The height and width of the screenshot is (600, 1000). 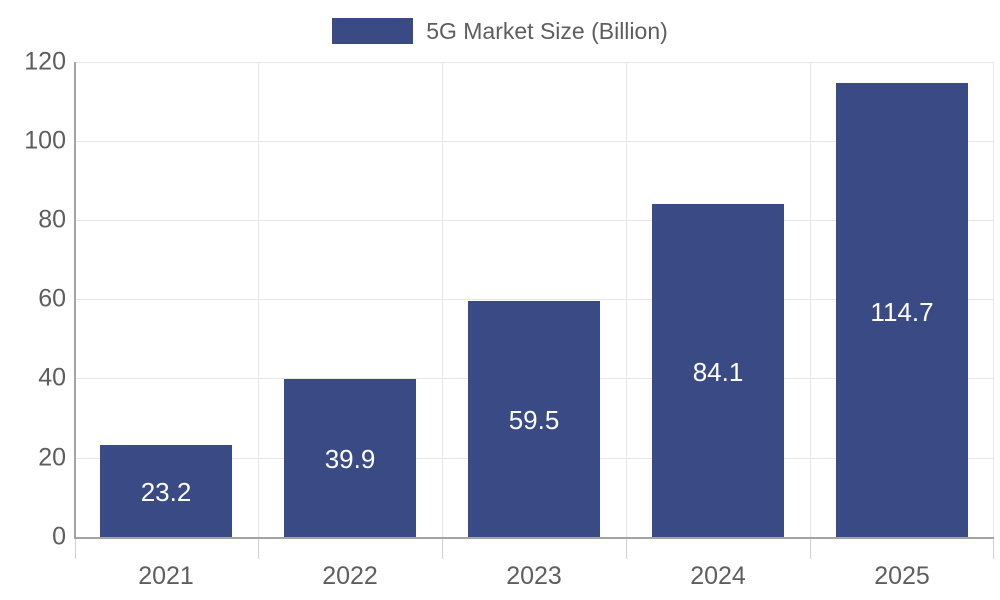 What do you see at coordinates (534, 419) in the screenshot?
I see `bar-2023` at bounding box center [534, 419].